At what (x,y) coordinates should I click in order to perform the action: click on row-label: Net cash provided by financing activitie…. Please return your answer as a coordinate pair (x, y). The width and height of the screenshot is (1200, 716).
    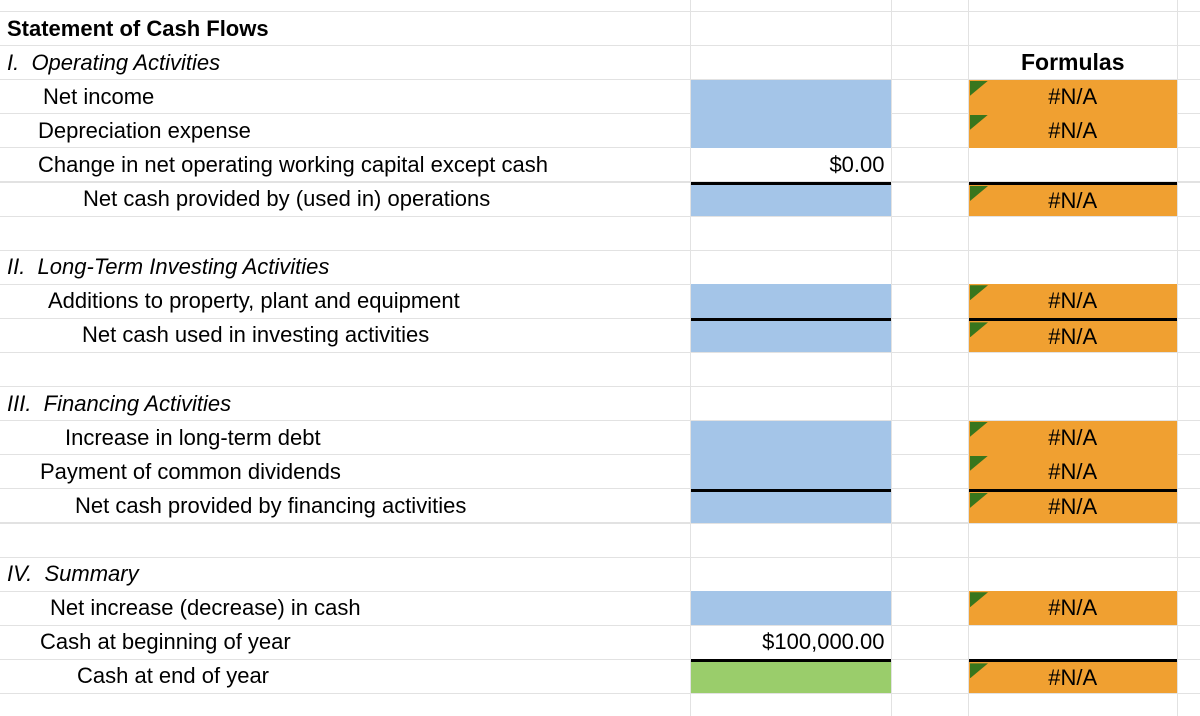
    Looking at the image, I should click on (271, 505).